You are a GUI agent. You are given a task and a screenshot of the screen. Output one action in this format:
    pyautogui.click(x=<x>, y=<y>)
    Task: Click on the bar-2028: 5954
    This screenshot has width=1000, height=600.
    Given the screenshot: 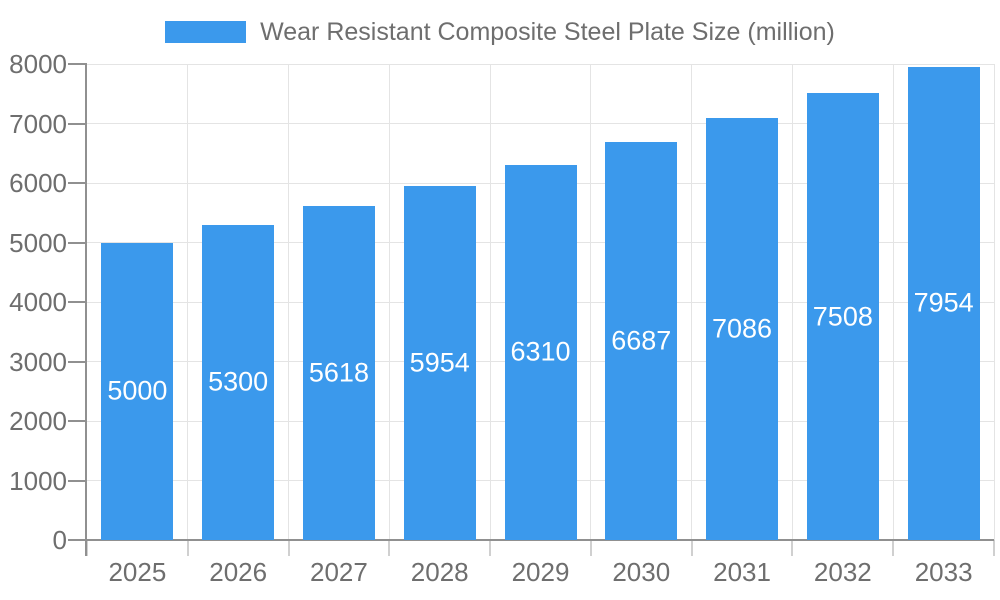 What is the action you would take?
    pyautogui.click(x=439, y=362)
    